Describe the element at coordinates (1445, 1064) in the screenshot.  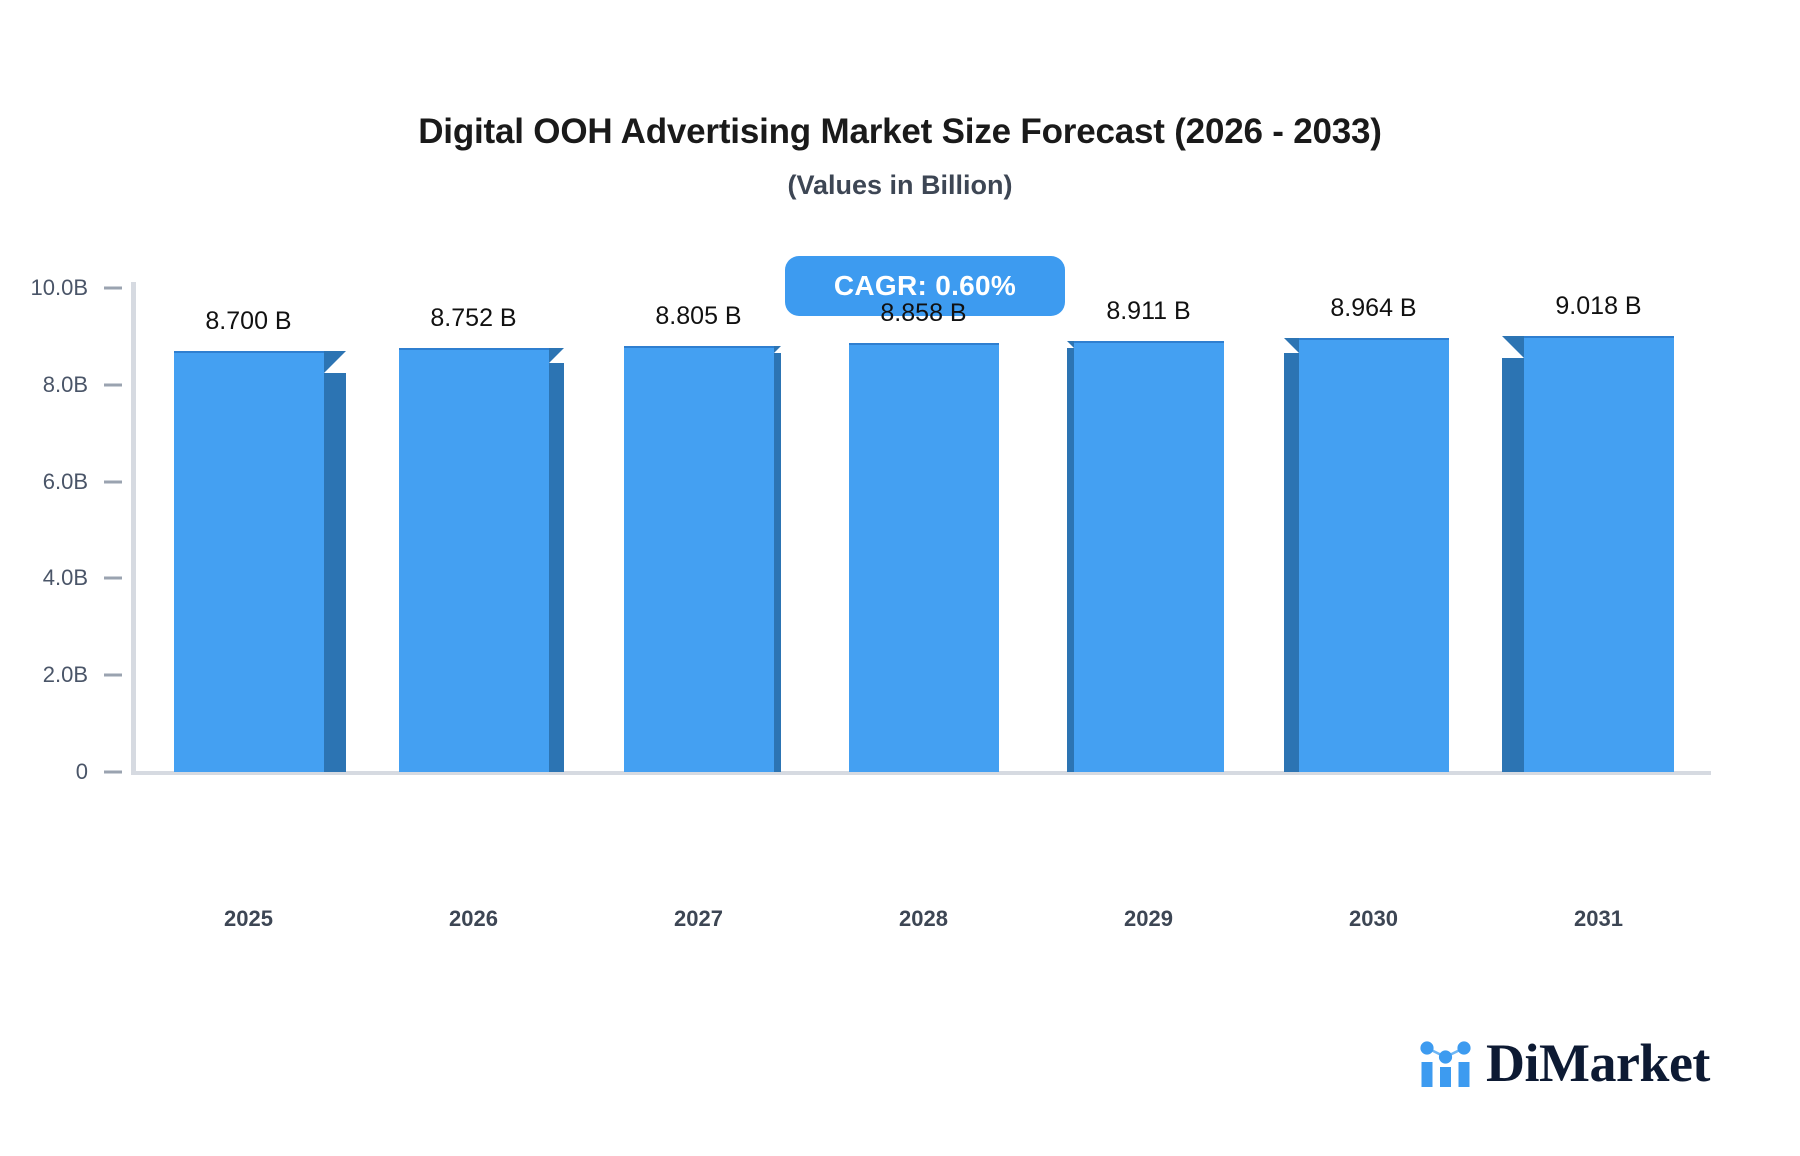
I see `bar-chart-dots-icon` at that location.